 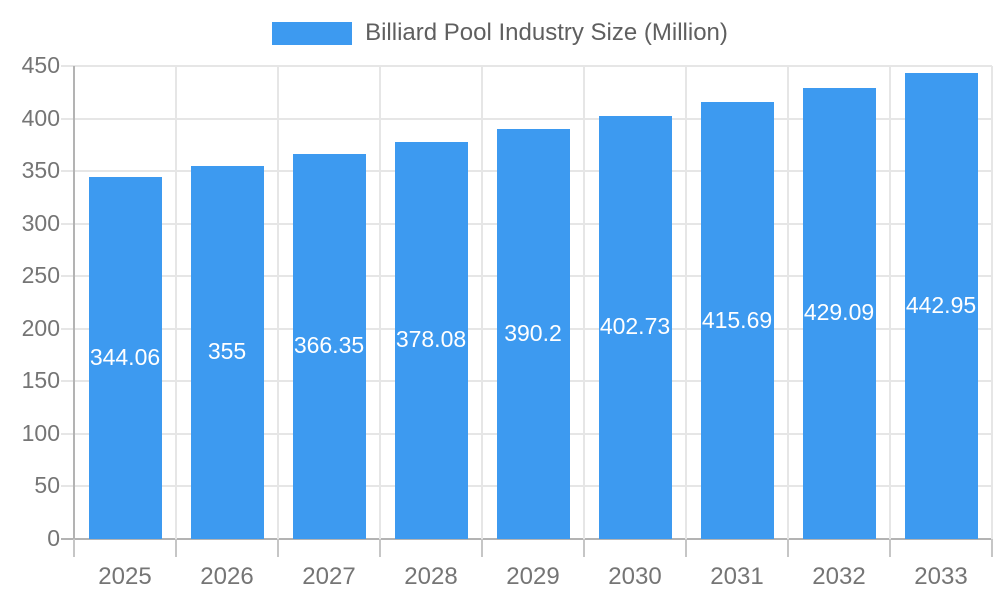 What do you see at coordinates (53, 538) in the screenshot?
I see `y-tick-label: 0` at bounding box center [53, 538].